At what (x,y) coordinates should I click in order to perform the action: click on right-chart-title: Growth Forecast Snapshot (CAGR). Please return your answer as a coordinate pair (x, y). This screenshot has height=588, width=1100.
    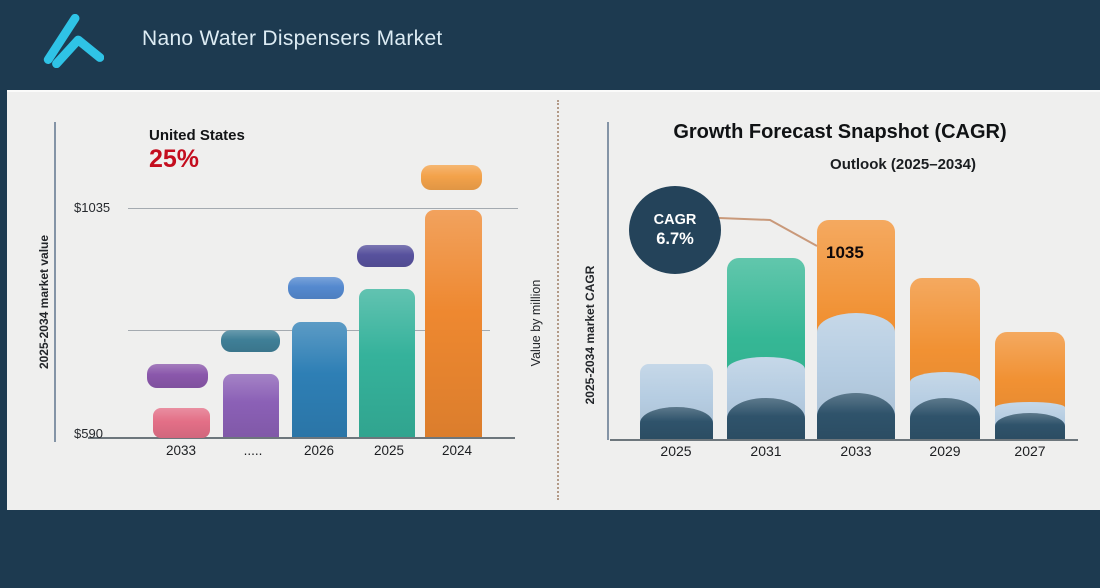
    Looking at the image, I should click on (840, 132).